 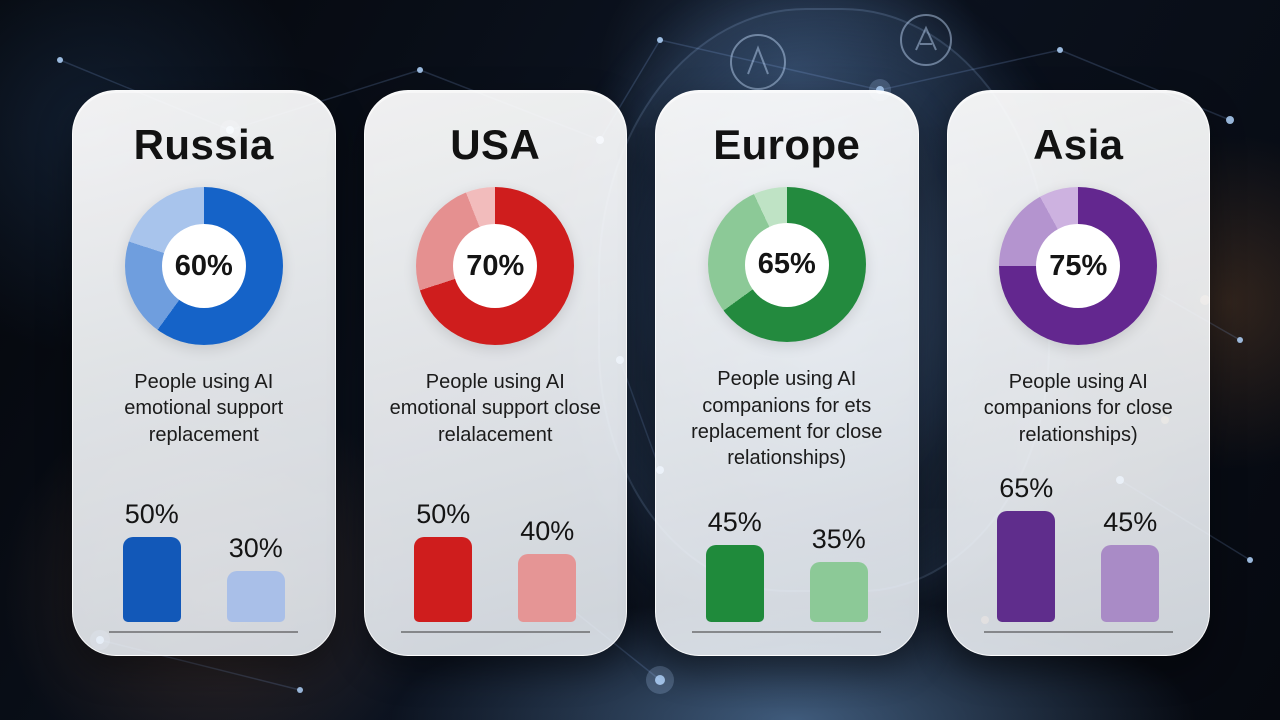 I want to click on donut-value-label: 60%, so click(x=203, y=265).